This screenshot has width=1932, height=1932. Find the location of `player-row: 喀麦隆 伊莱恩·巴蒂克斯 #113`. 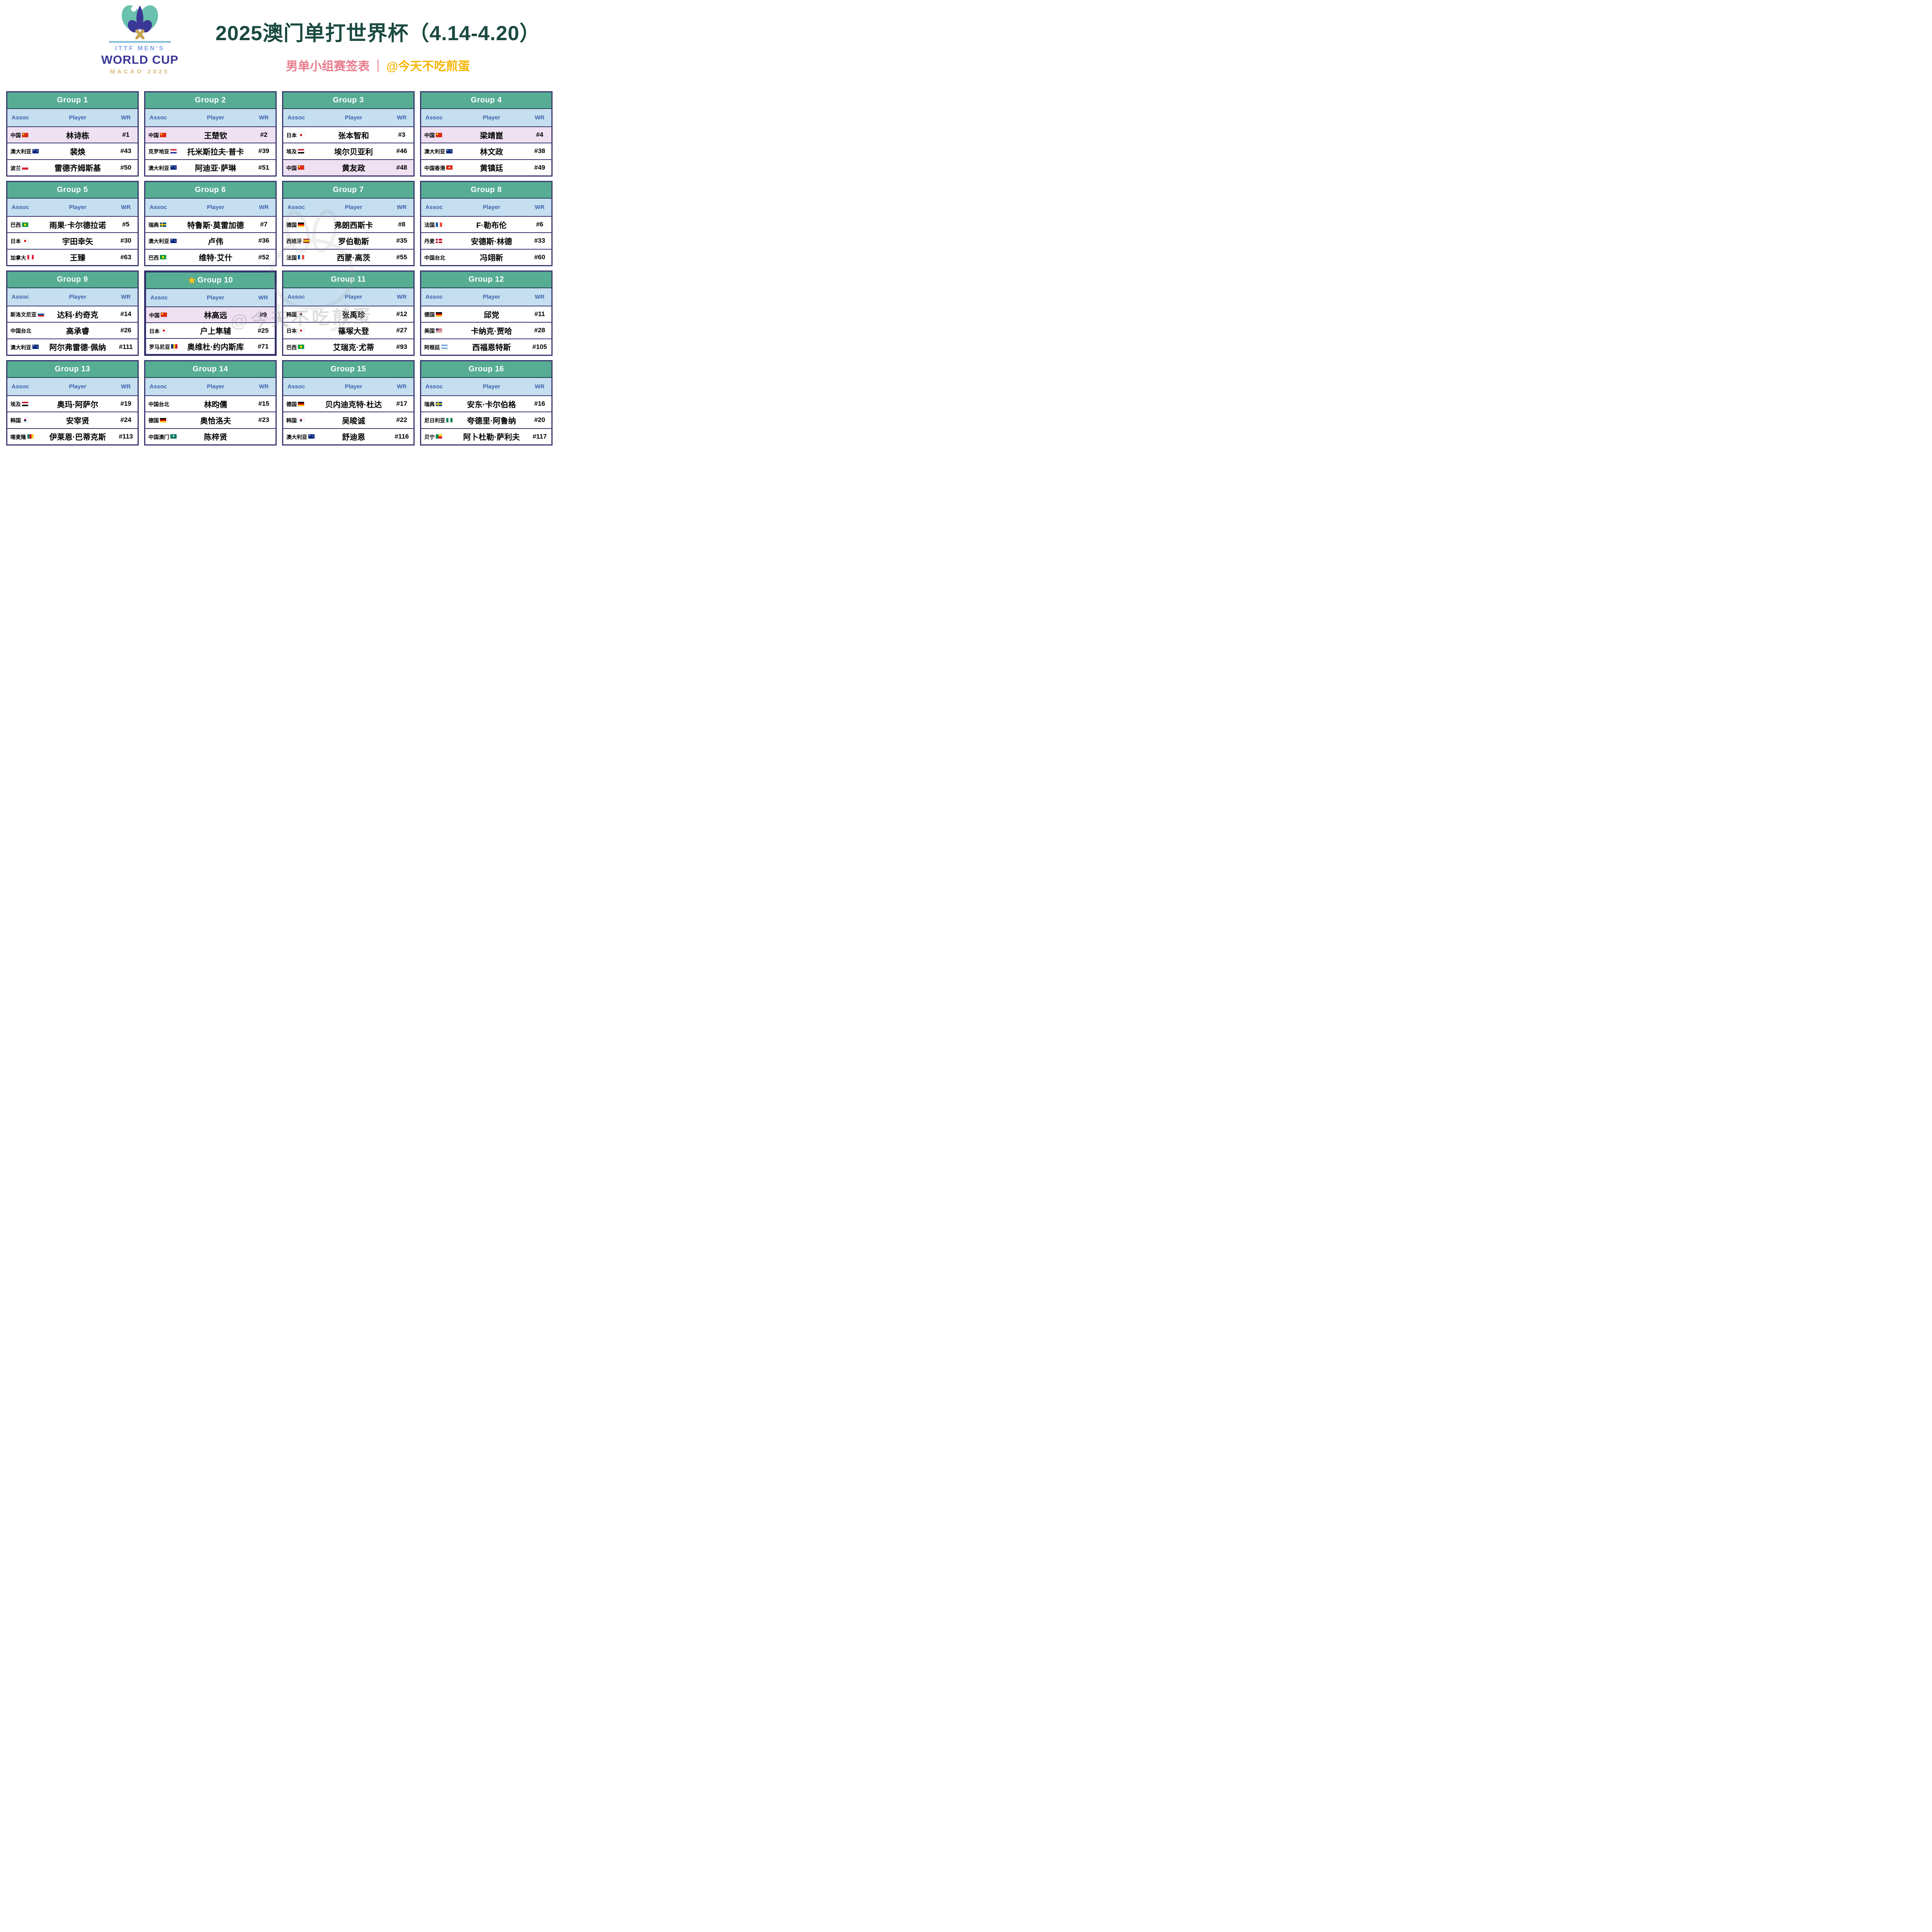

player-row: 喀麦隆 伊莱恩·巴蒂克斯 #113 is located at coordinates (73, 436).